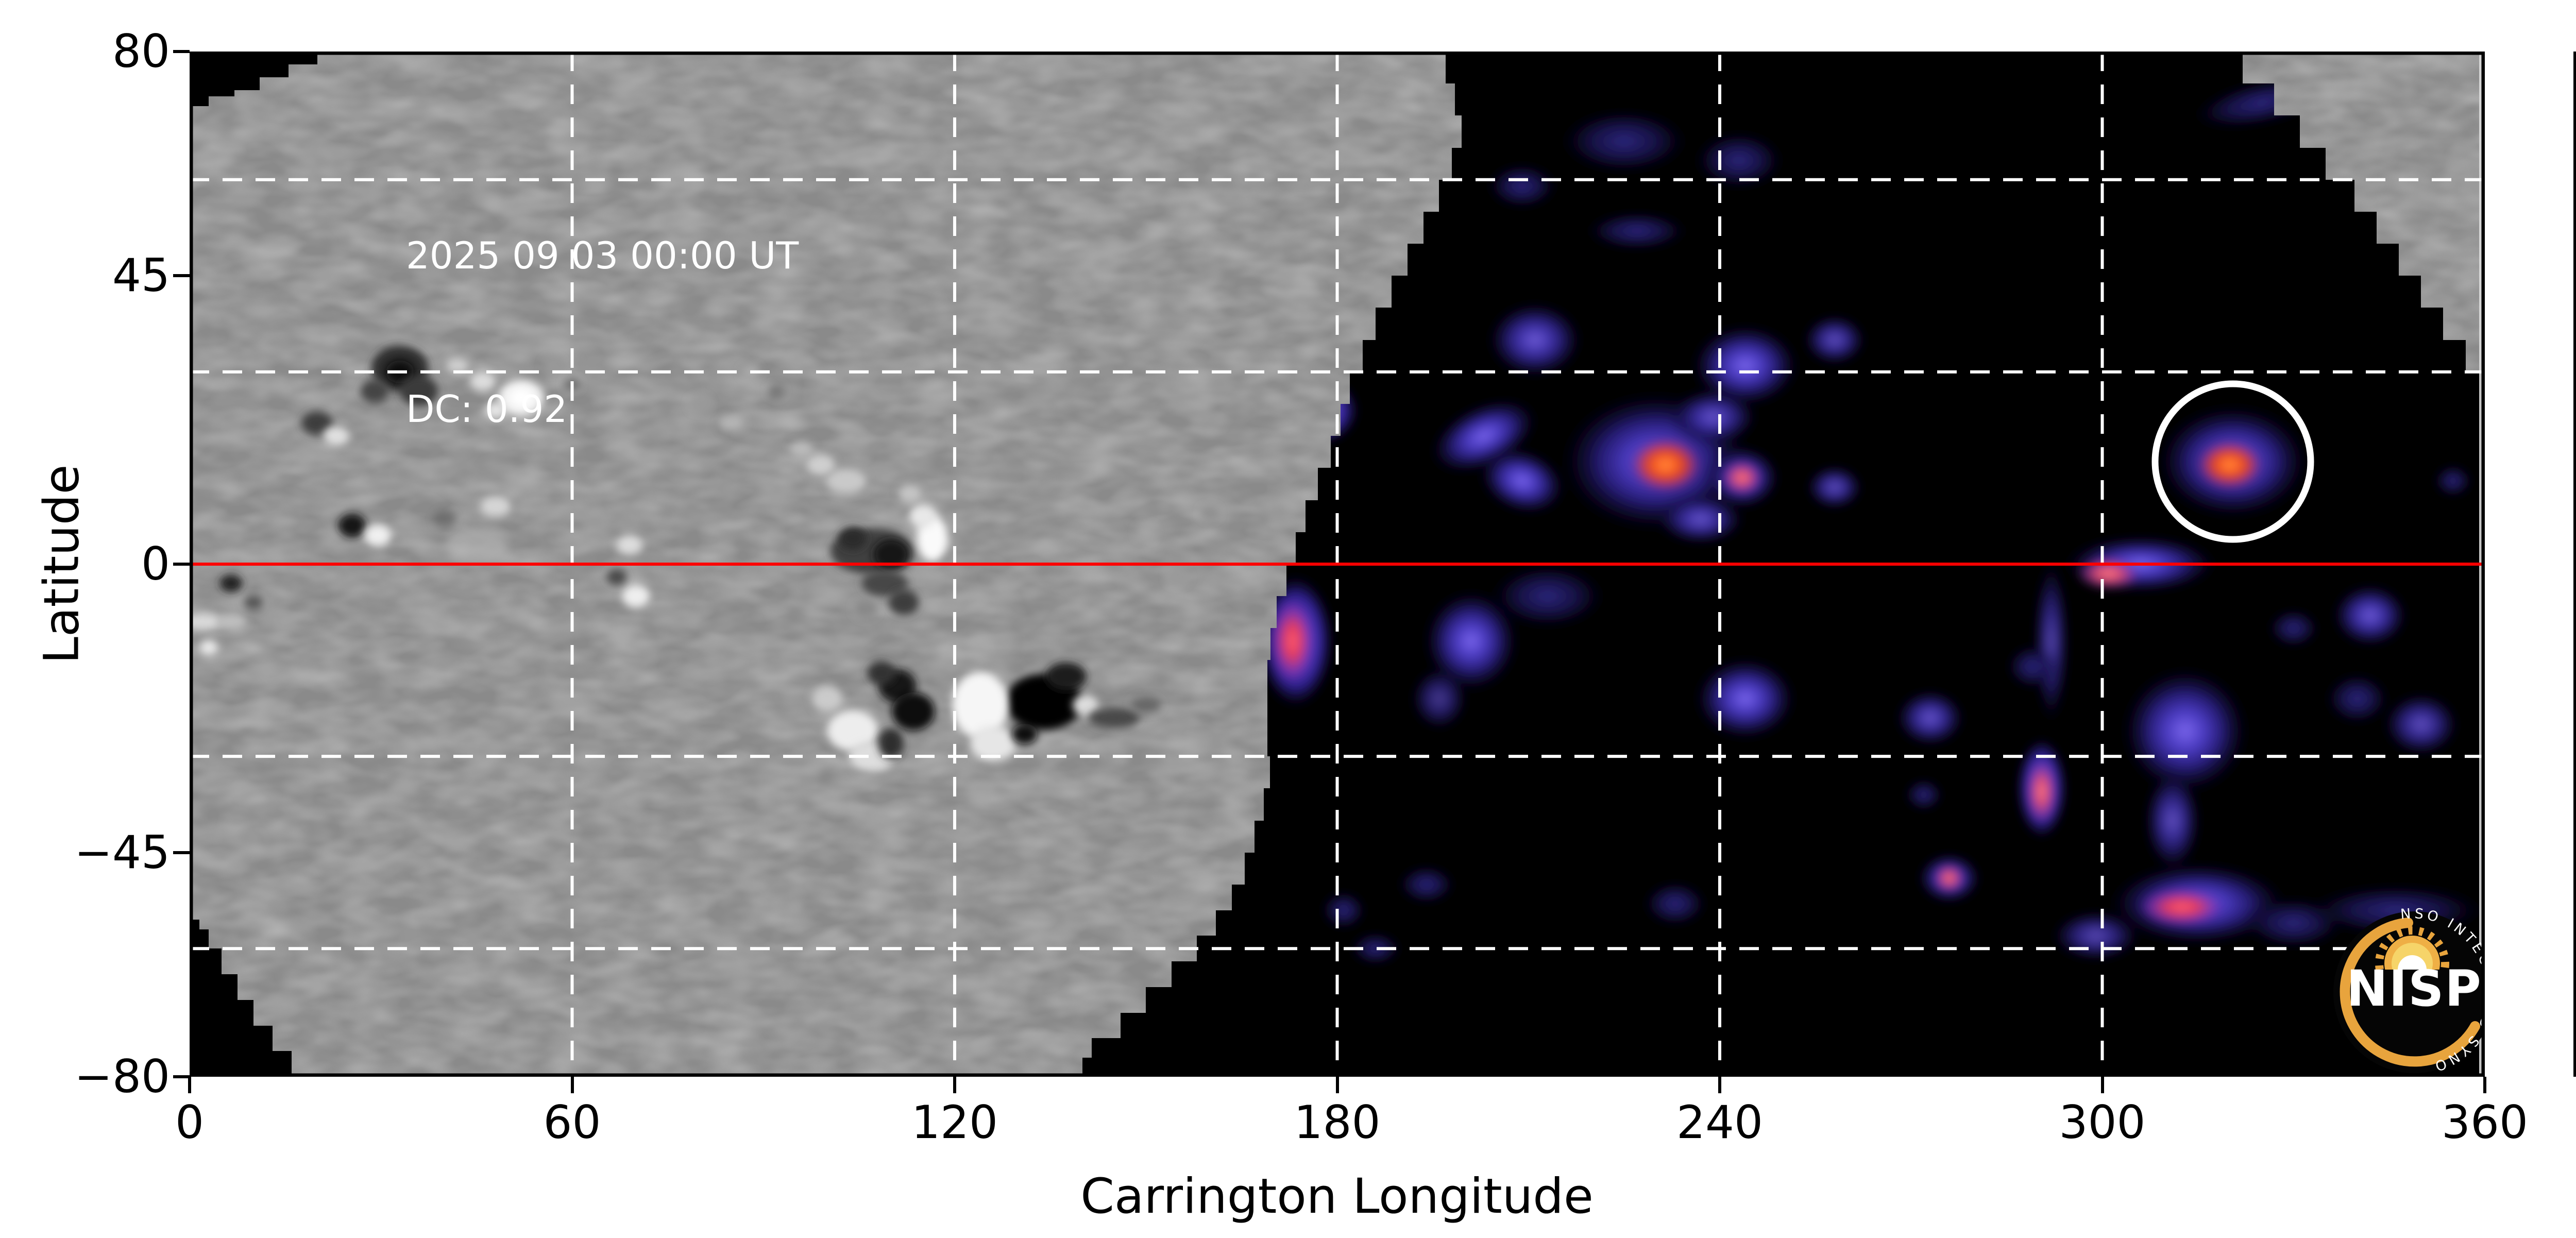  I want to click on y-tick-label: 0, so click(155, 563).